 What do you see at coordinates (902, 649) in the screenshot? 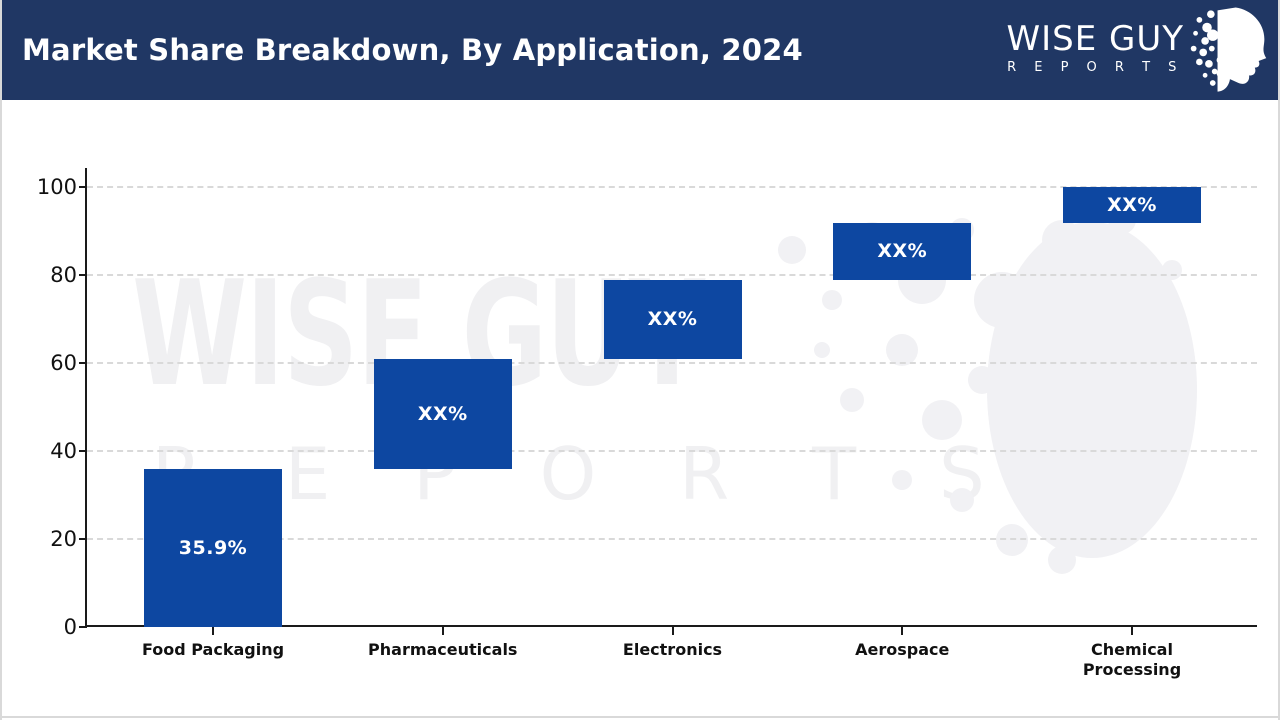
I see `category-label: Aerospace` at bounding box center [902, 649].